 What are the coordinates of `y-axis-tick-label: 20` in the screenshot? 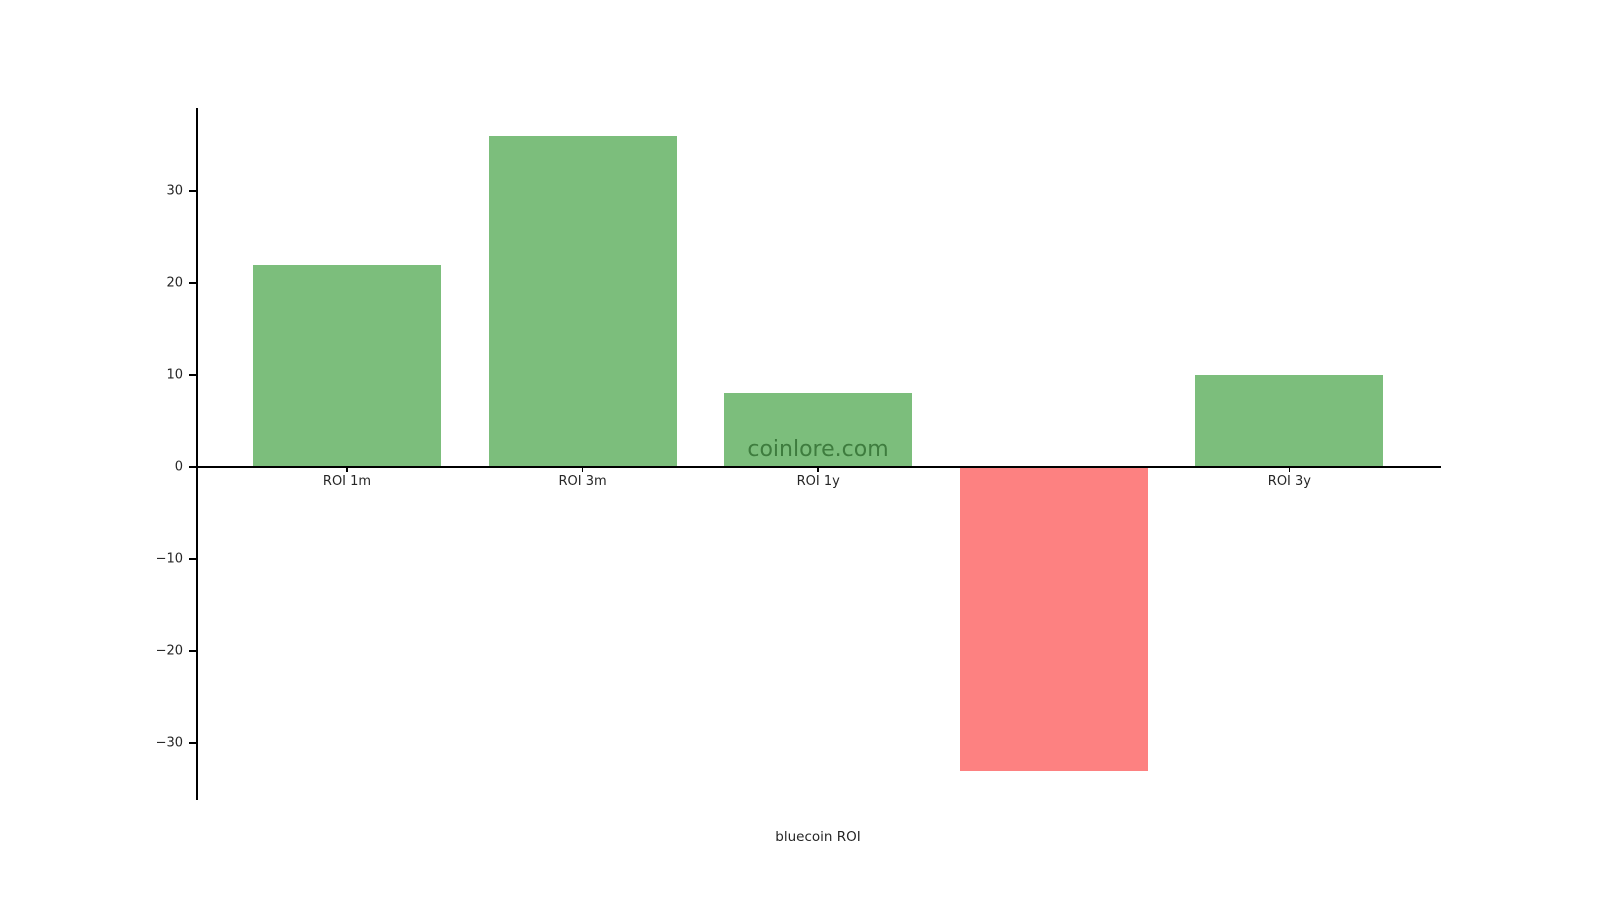 It's located at (174, 283).